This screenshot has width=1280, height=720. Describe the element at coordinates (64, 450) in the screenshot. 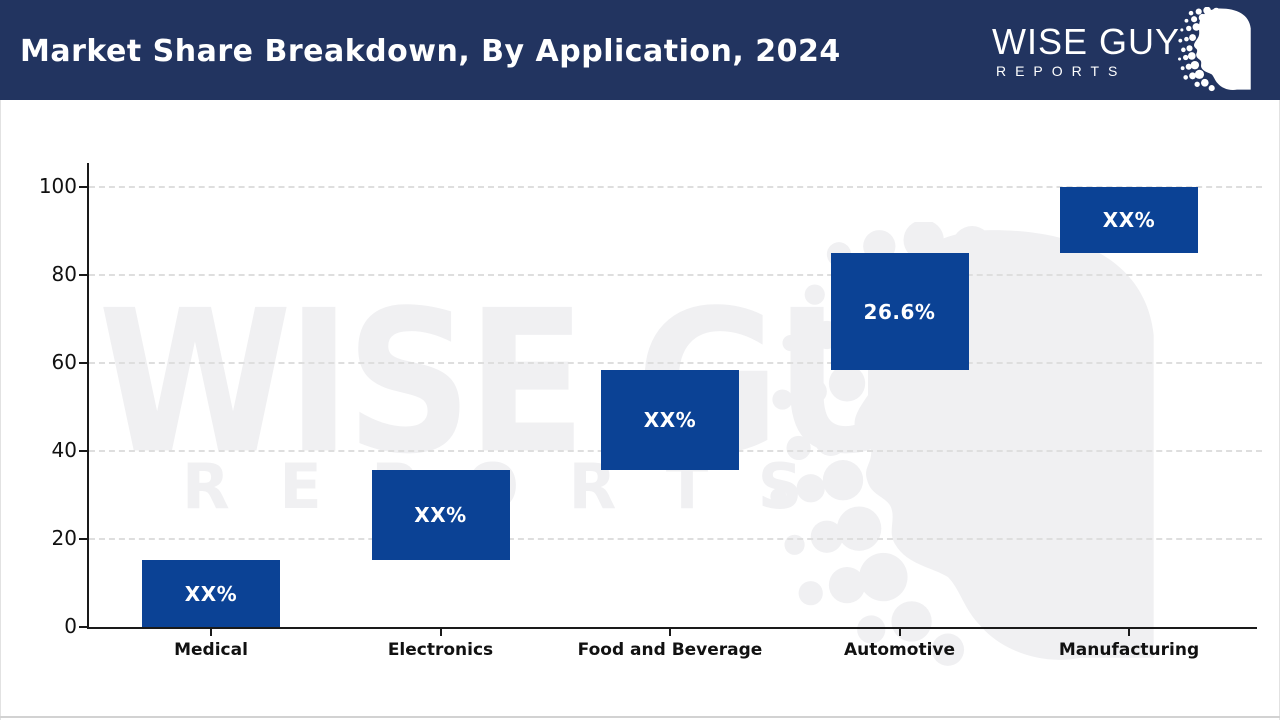

I see `y-tick-label-40: 40` at that location.